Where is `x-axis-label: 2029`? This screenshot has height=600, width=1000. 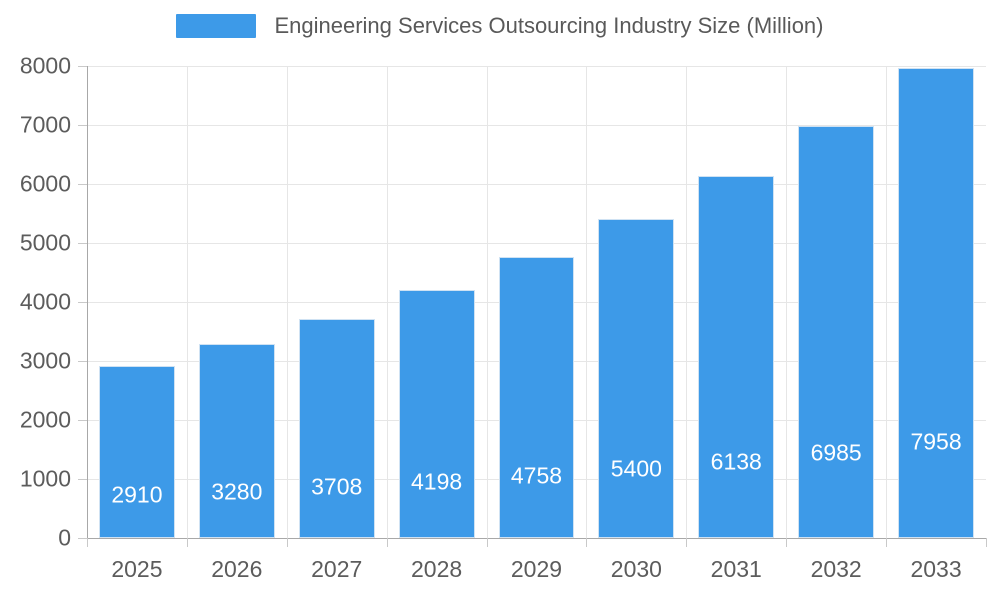 x-axis-label: 2029 is located at coordinates (536, 569).